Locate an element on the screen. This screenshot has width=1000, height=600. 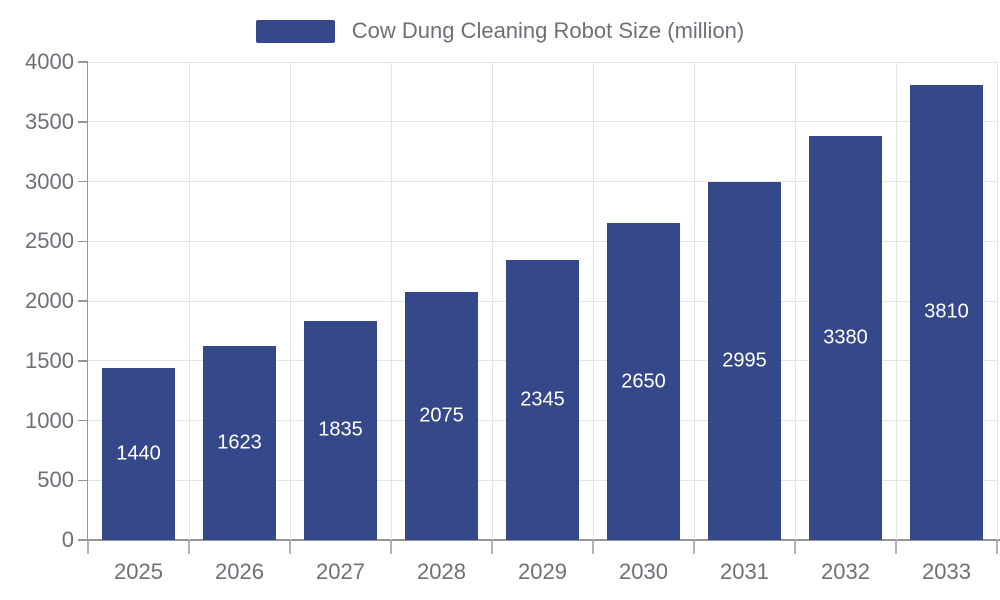
x-axis-label: 2031 is located at coordinates (744, 571).